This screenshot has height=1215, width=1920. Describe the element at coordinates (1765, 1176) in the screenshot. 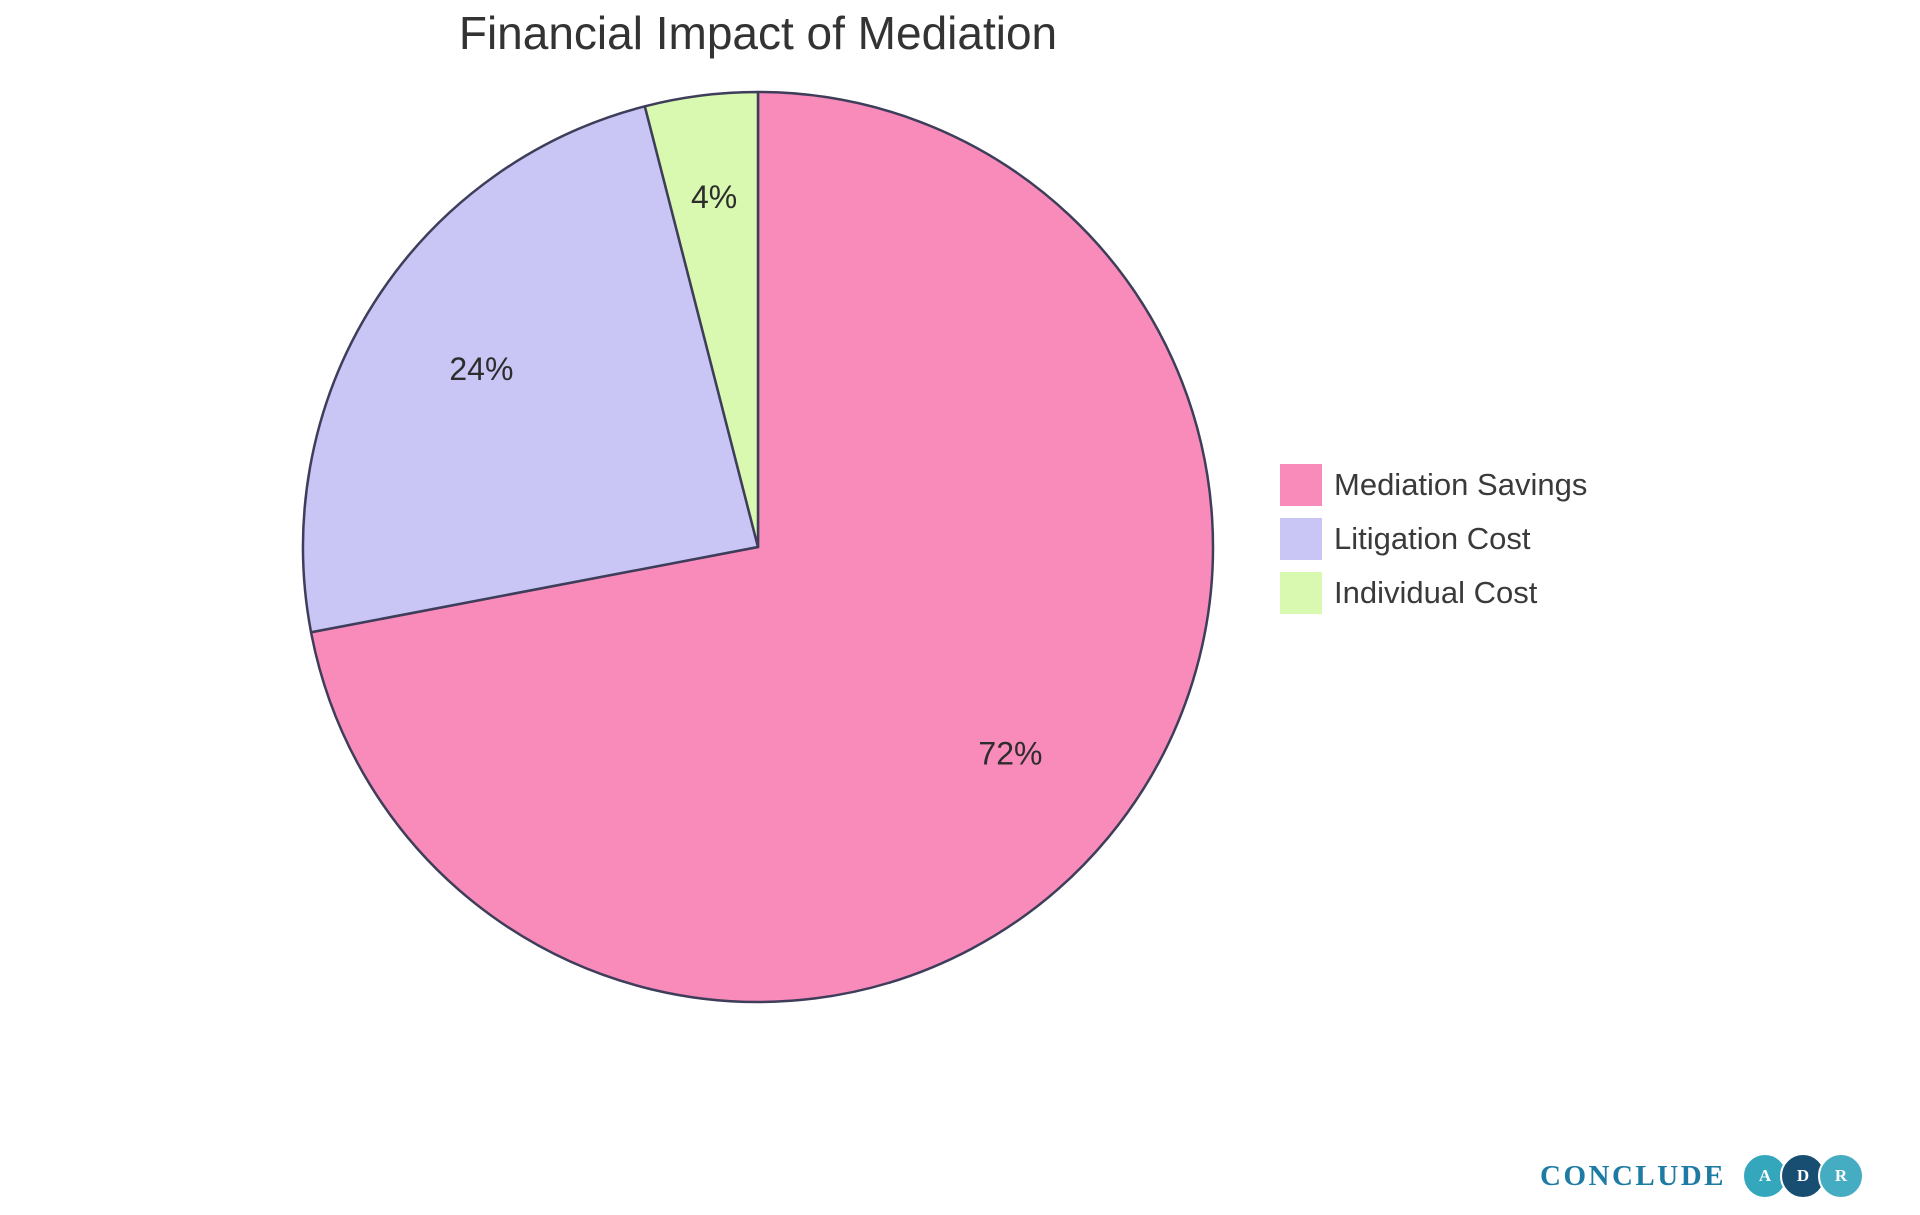

I see `brand-badge-a: A` at that location.